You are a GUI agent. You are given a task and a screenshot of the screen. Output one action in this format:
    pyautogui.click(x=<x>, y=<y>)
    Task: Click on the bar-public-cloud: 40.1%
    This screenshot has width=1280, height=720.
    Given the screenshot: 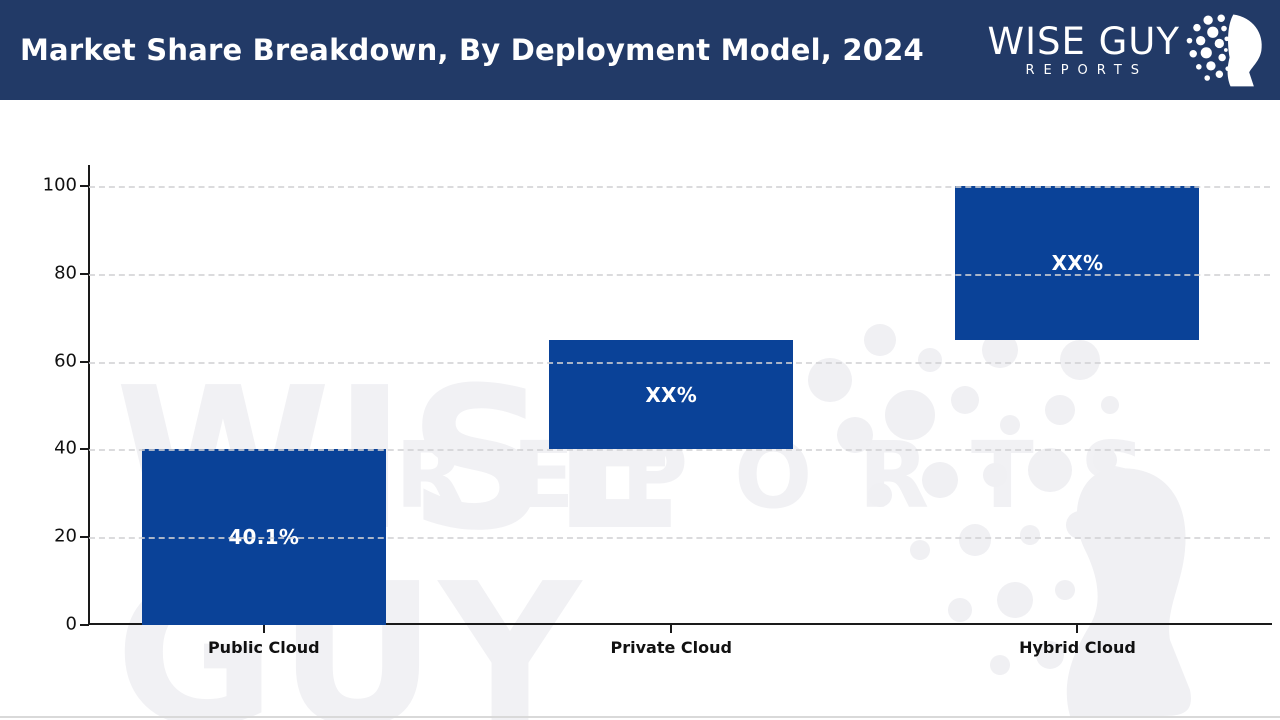 What is the action you would take?
    pyautogui.click(x=263, y=536)
    